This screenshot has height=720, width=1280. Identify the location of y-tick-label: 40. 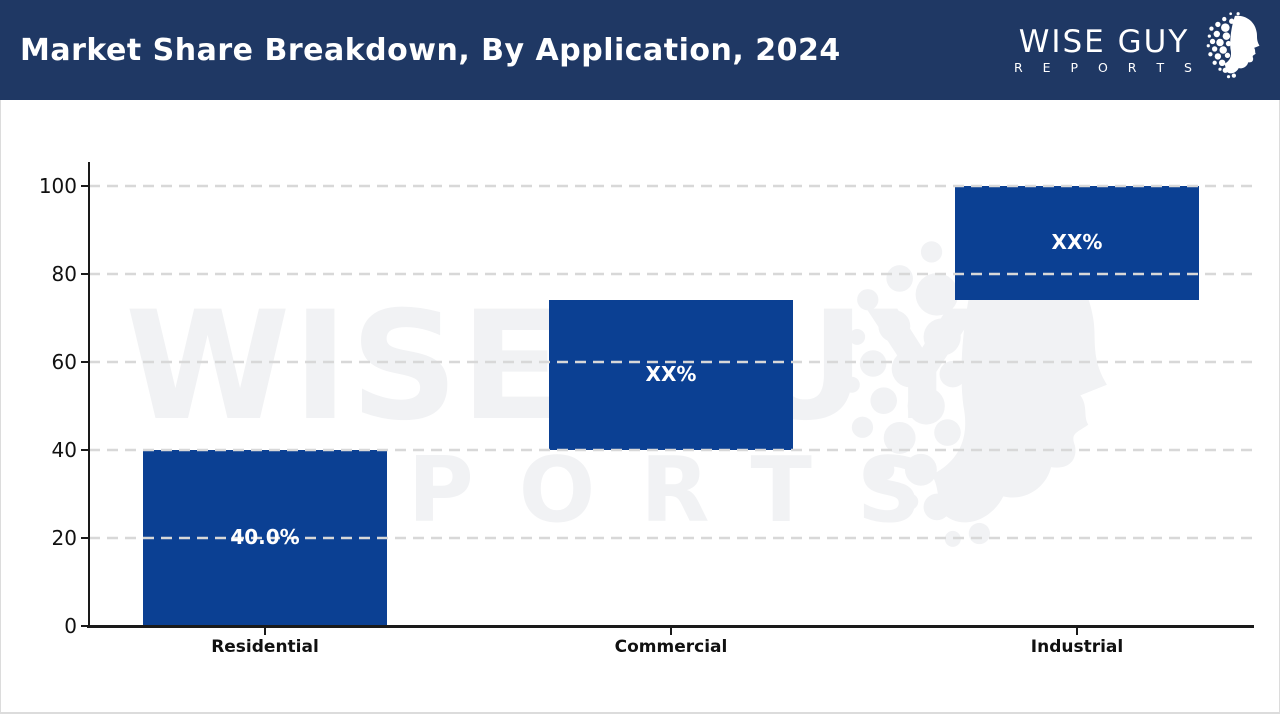
(64, 450).